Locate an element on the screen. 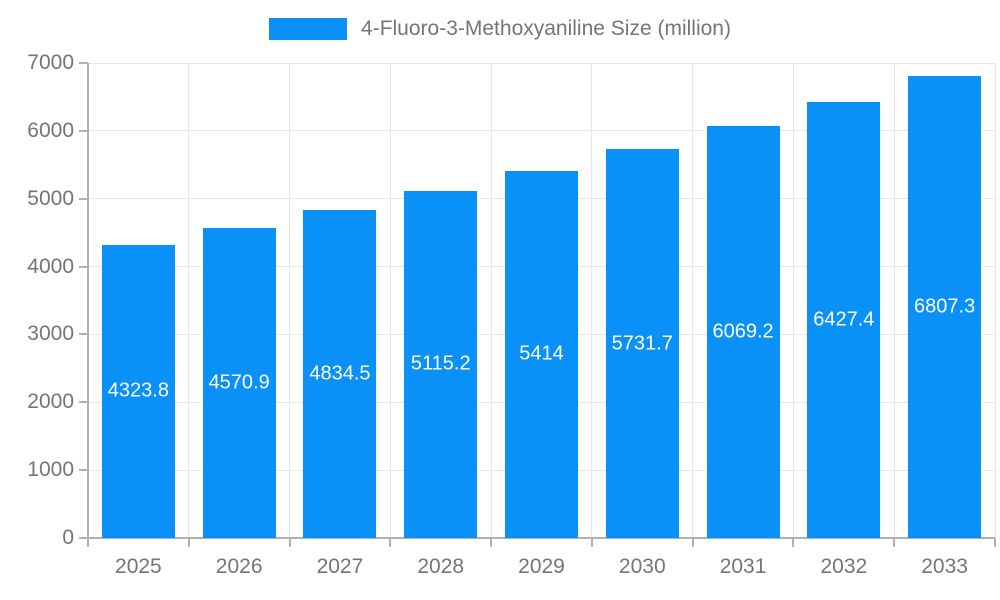  bar-value-label: 5115.2 is located at coordinates (440, 363).